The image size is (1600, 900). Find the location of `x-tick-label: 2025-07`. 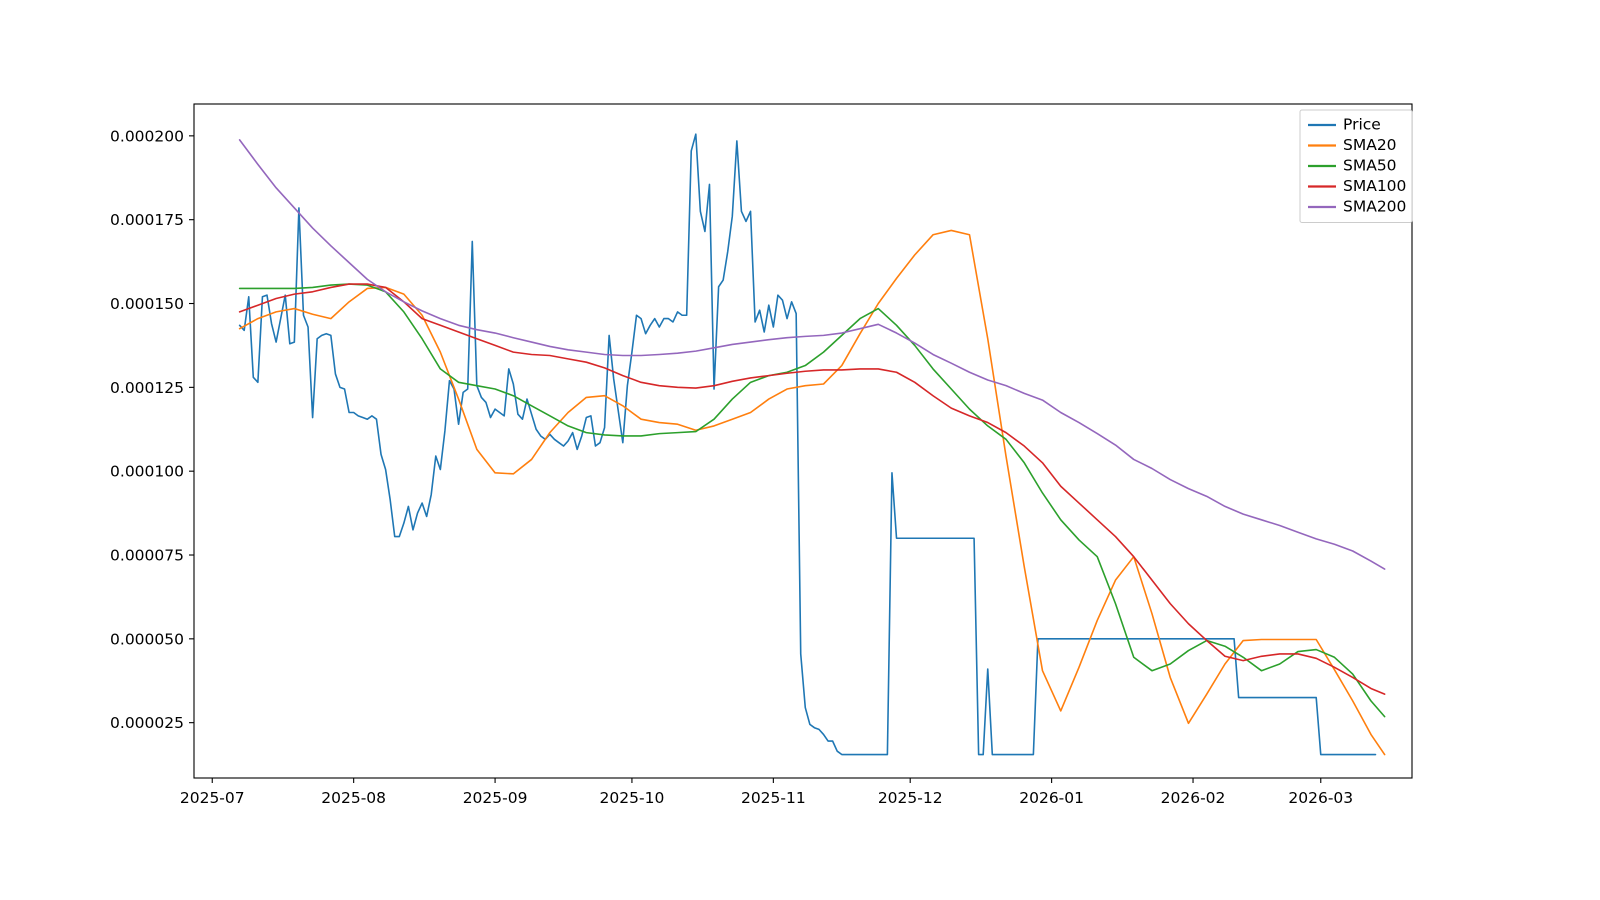

x-tick-label: 2025-07 is located at coordinates (212, 798).